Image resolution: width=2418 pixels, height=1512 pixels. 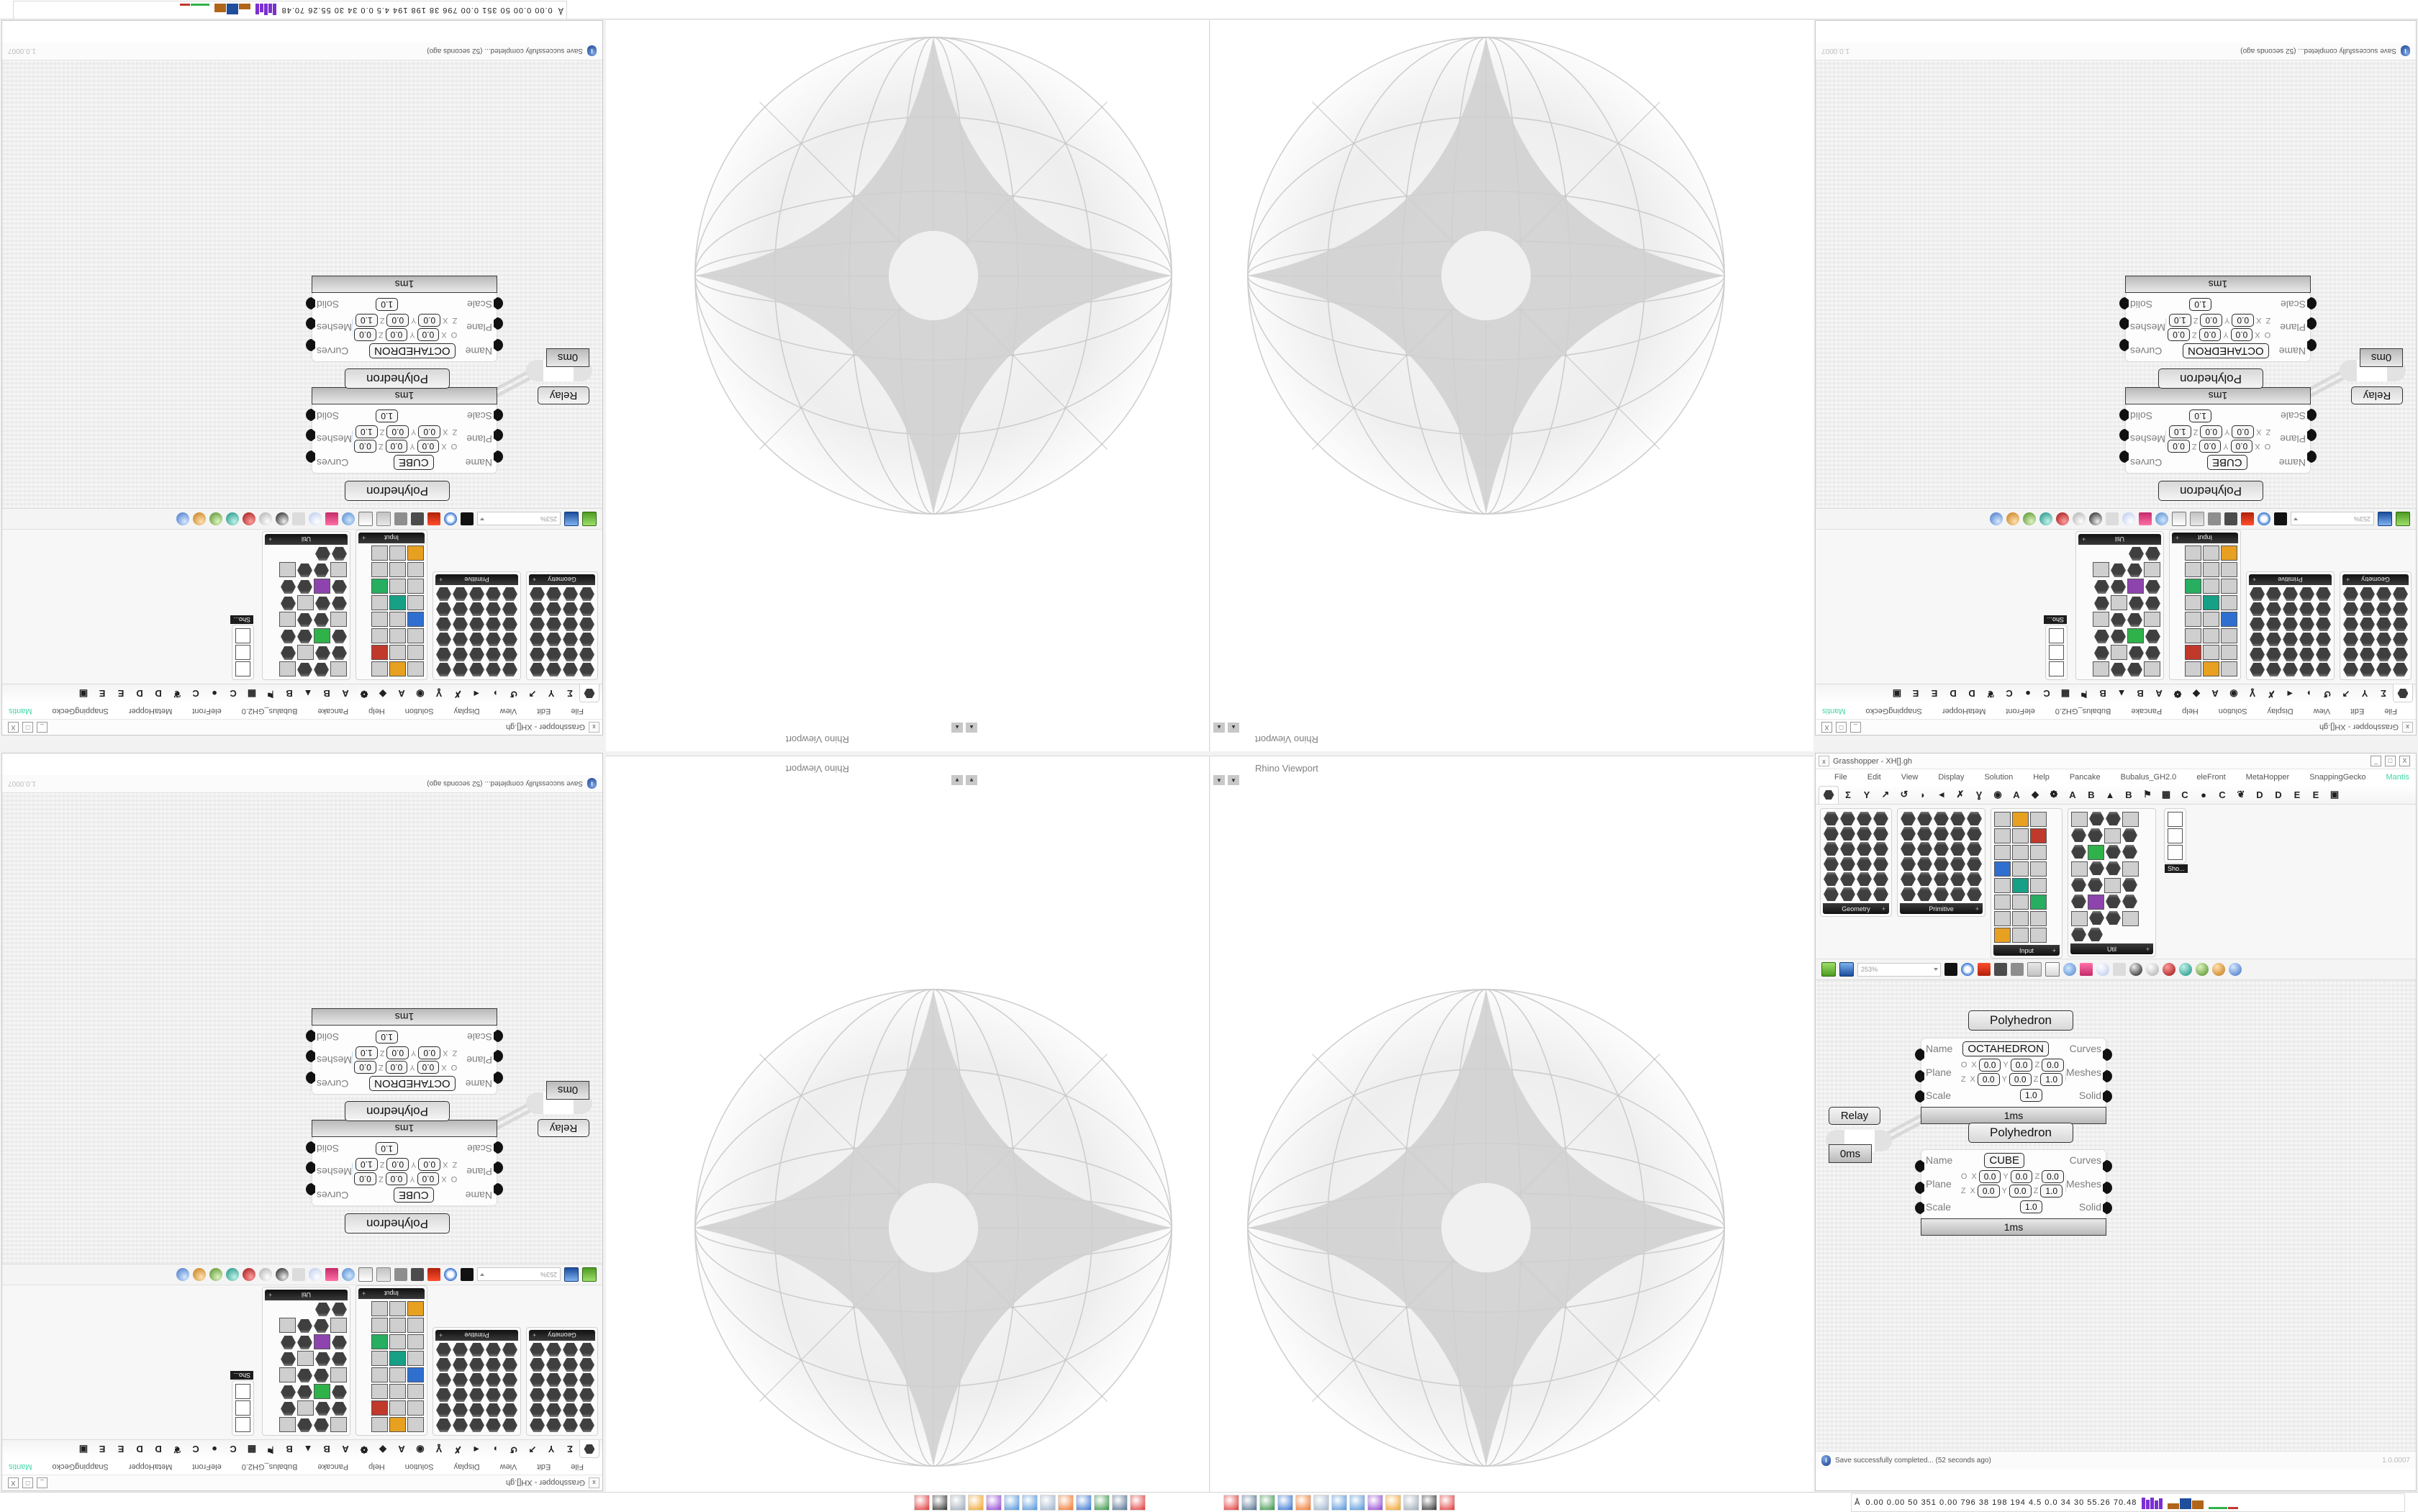 I want to click on ribbon-tab-9: ◉, so click(x=2233, y=695).